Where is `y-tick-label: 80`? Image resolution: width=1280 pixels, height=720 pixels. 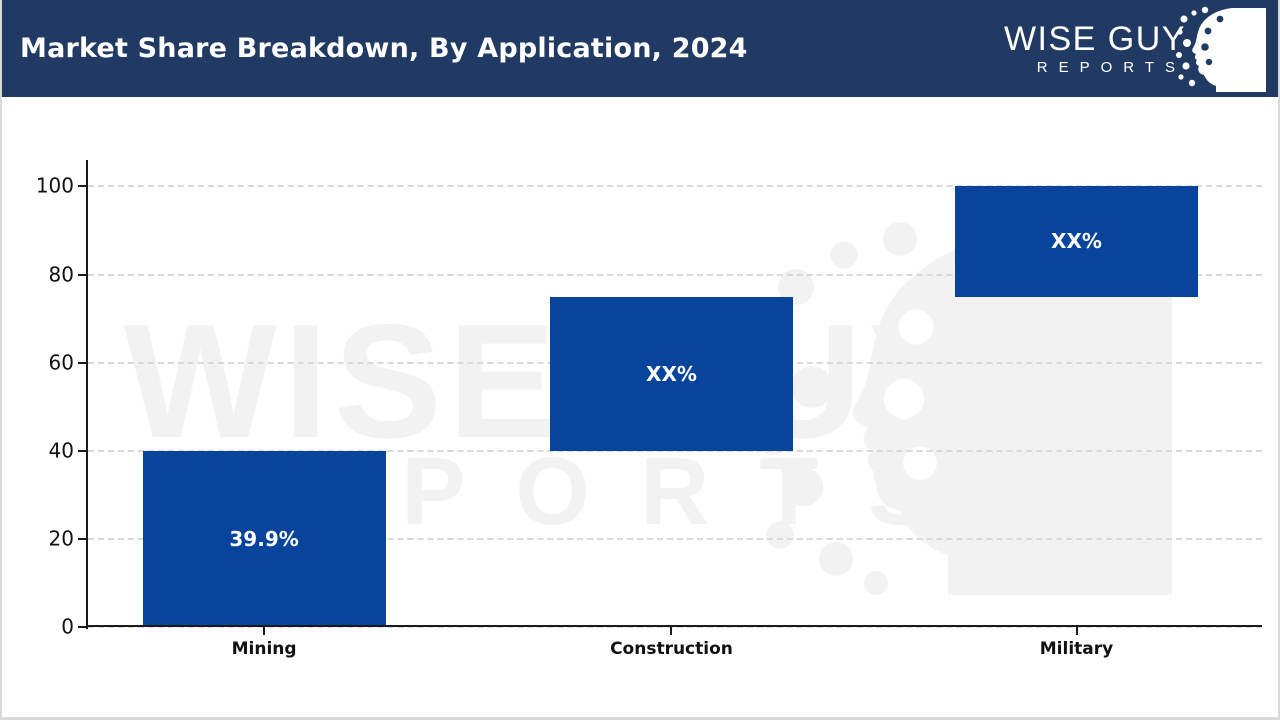
y-tick-label: 80 is located at coordinates (61, 274).